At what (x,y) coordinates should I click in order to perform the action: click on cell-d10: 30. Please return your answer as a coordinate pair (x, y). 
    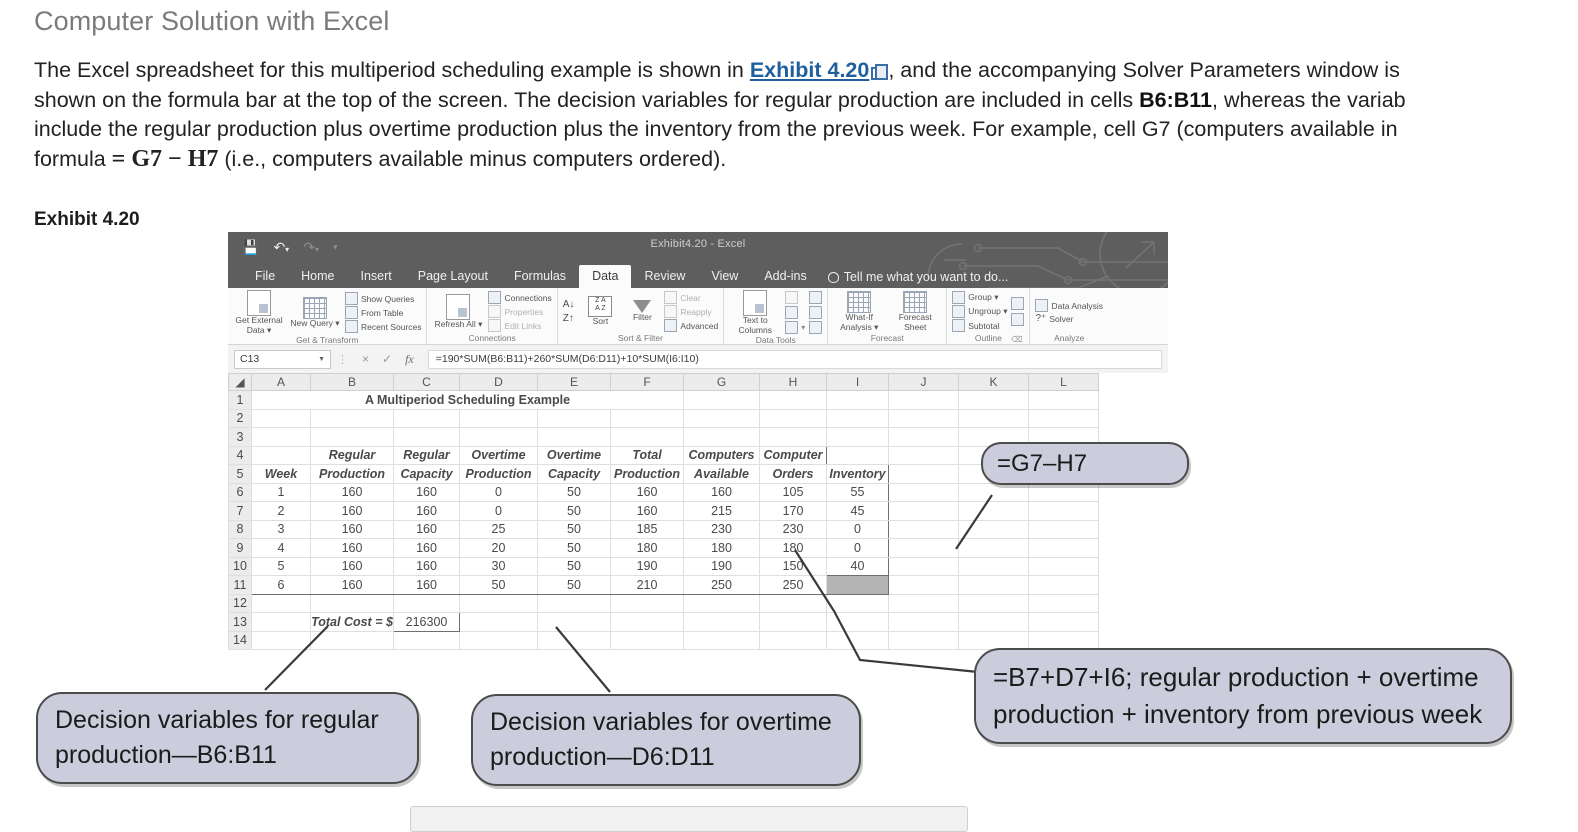
    Looking at the image, I should click on (498, 566).